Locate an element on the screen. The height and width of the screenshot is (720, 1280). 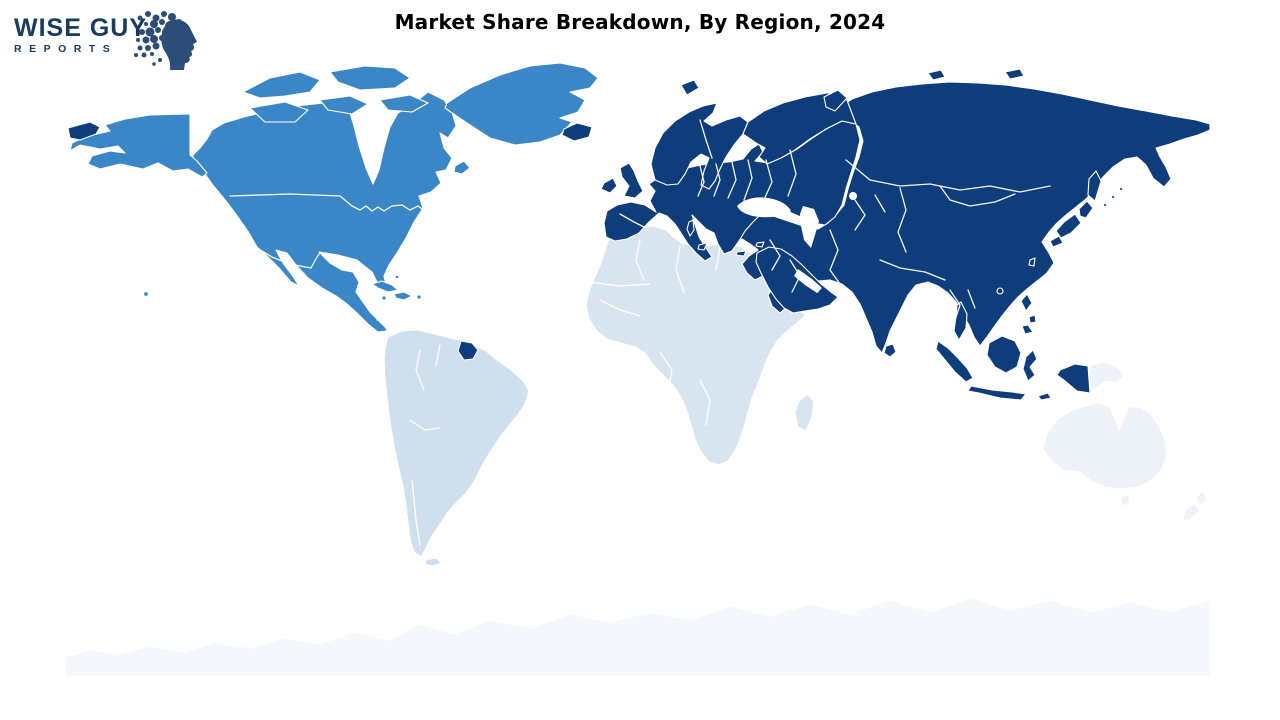
hispaniola is located at coordinates (403, 296).